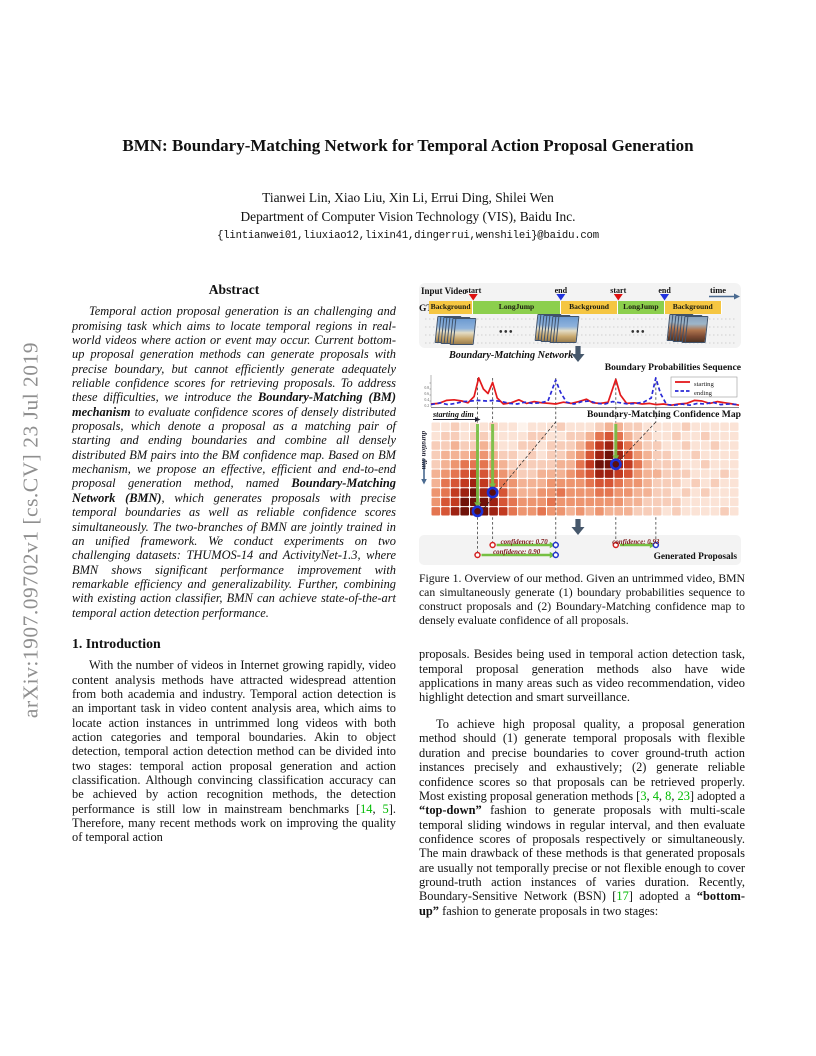  I want to click on chart-ytick: 0.2, so click(427, 406).